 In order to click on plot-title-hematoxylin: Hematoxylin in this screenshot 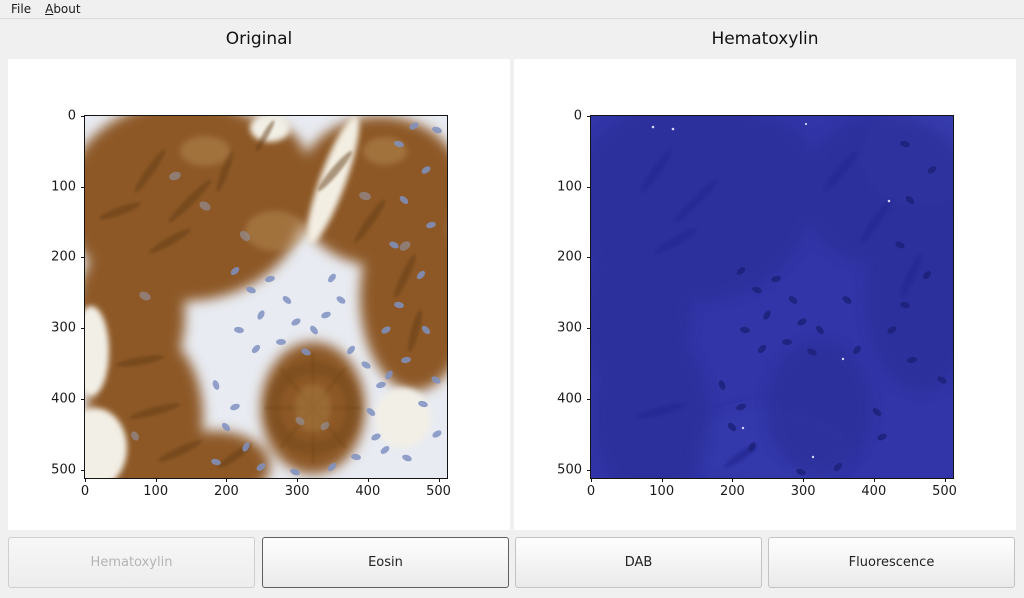, I will do `click(765, 39)`.